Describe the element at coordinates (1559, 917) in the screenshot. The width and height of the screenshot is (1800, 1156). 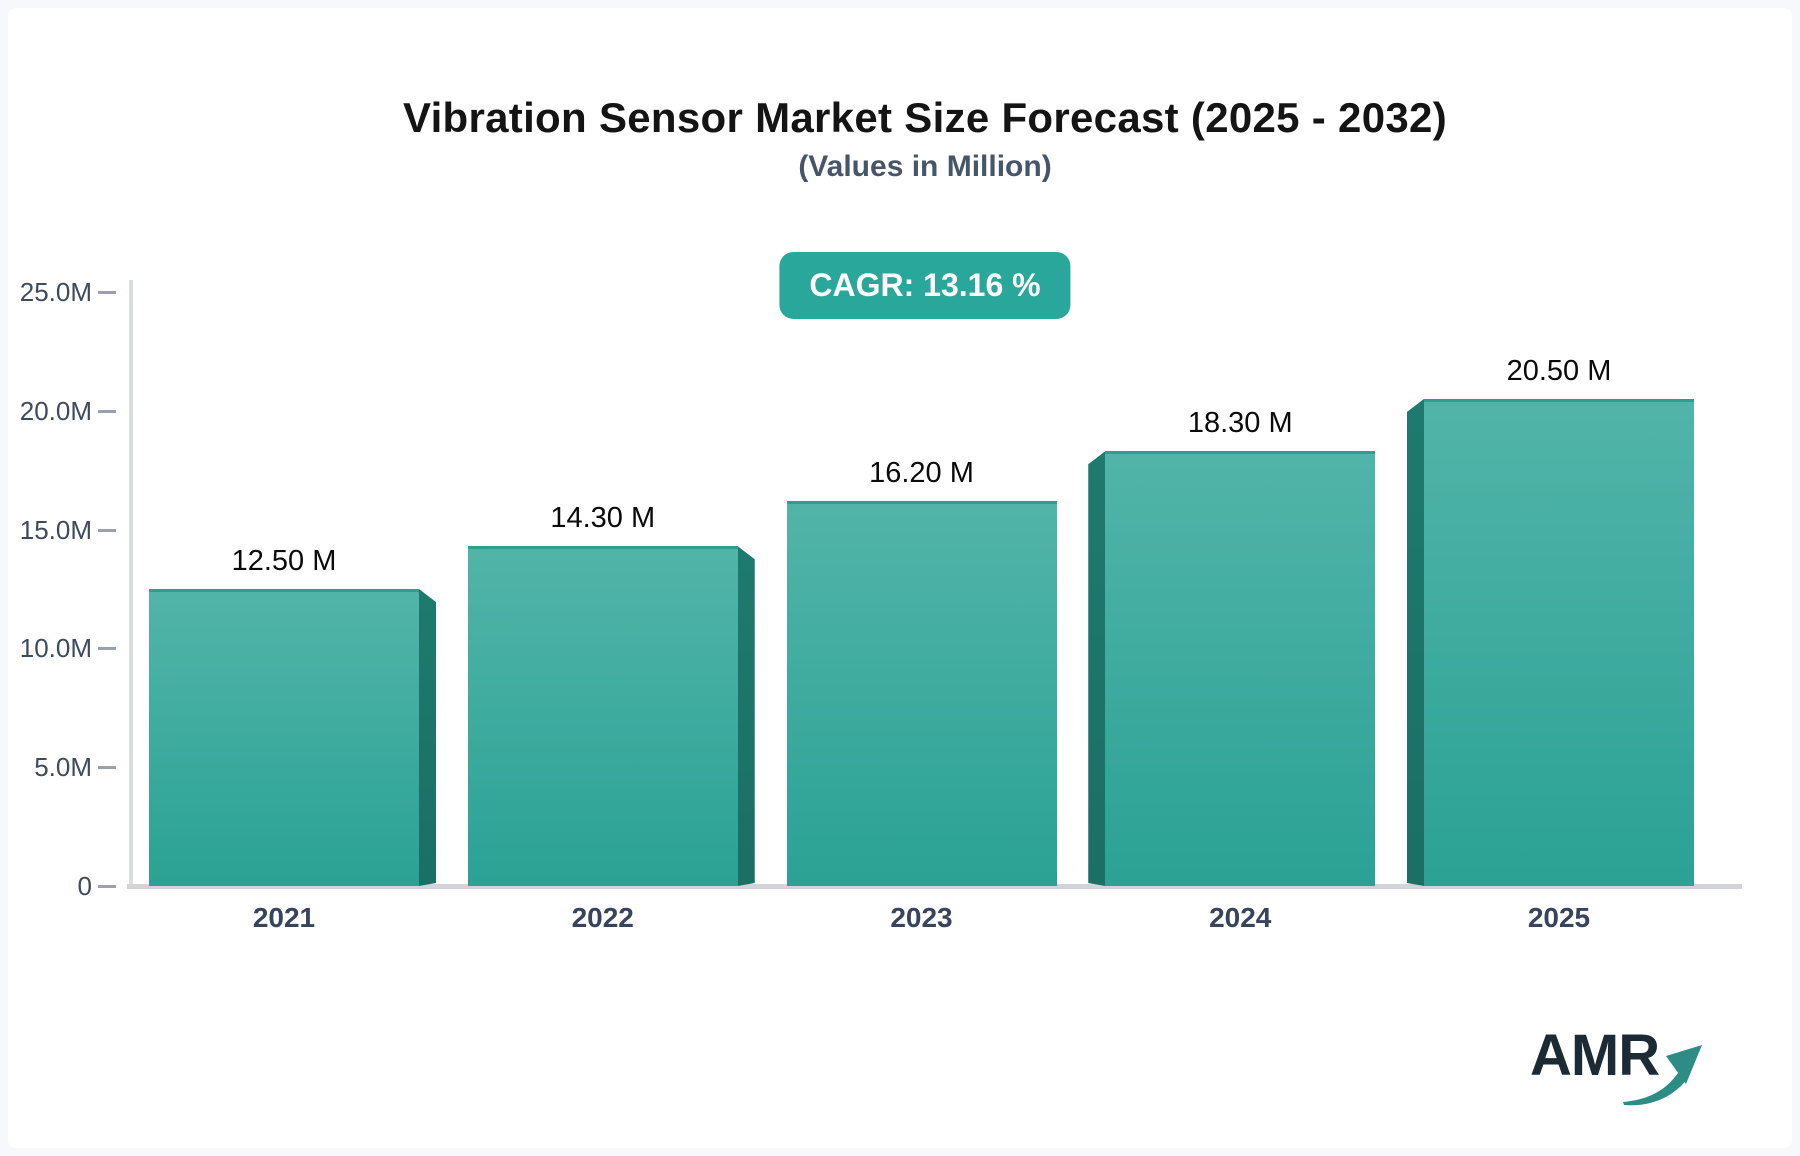
I see `x-axis-label-2025: 2025` at that location.